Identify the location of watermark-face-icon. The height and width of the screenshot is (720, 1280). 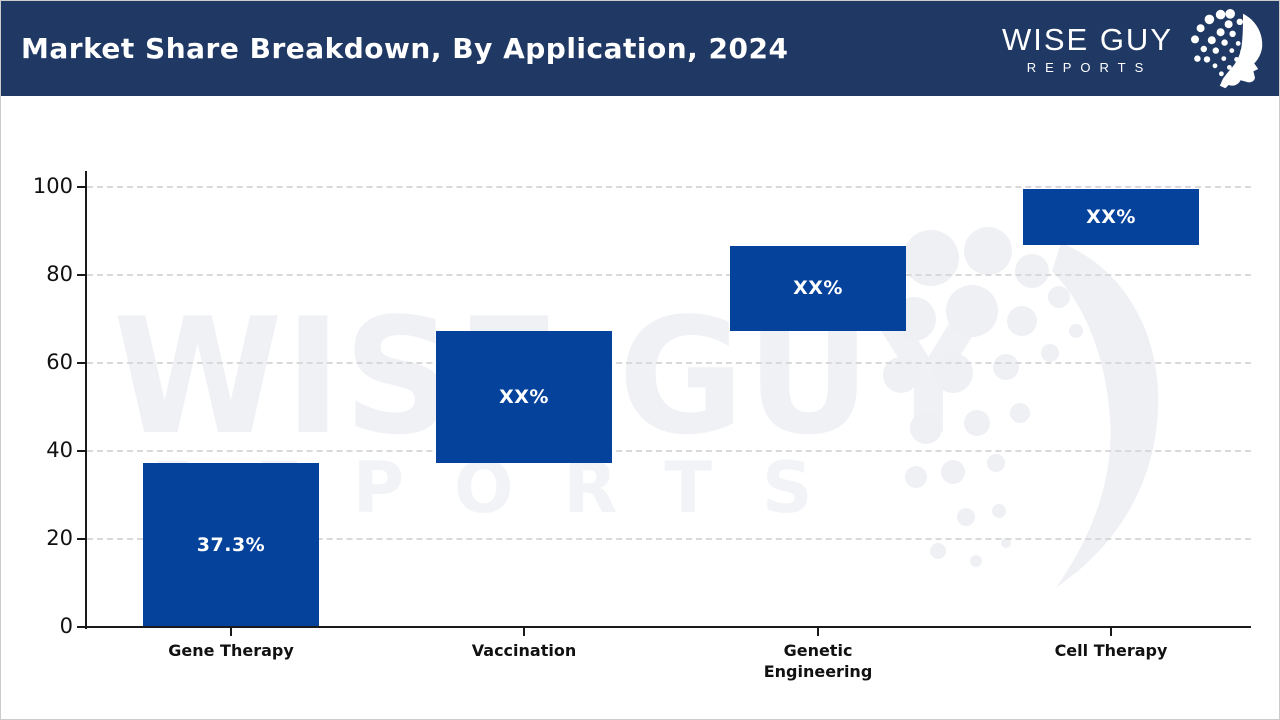
(1021, 407).